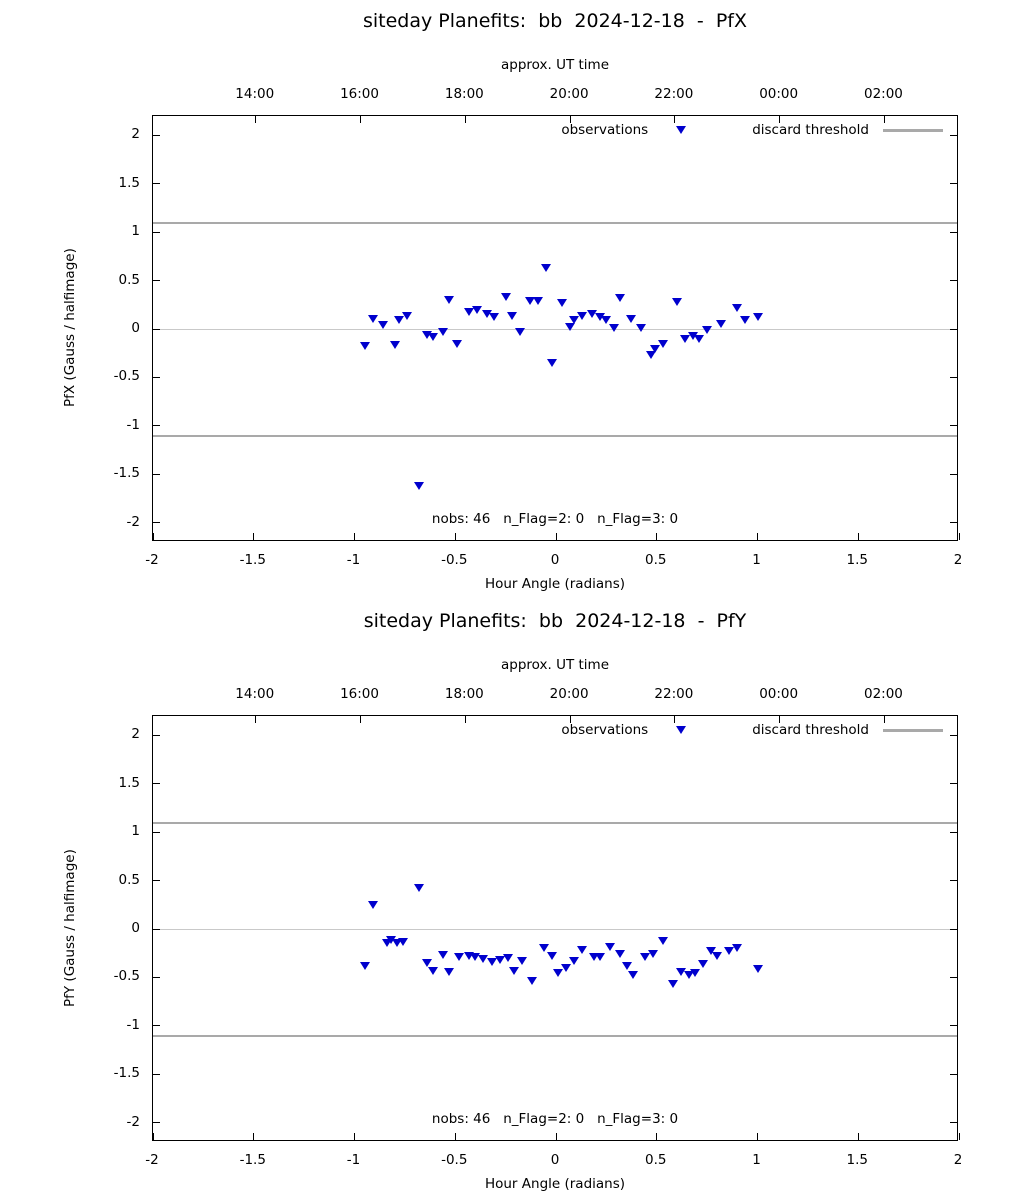 The image size is (1024, 1200). What do you see at coordinates (883, 94) in the screenshot?
I see `ut-tick-label: 02:00` at bounding box center [883, 94].